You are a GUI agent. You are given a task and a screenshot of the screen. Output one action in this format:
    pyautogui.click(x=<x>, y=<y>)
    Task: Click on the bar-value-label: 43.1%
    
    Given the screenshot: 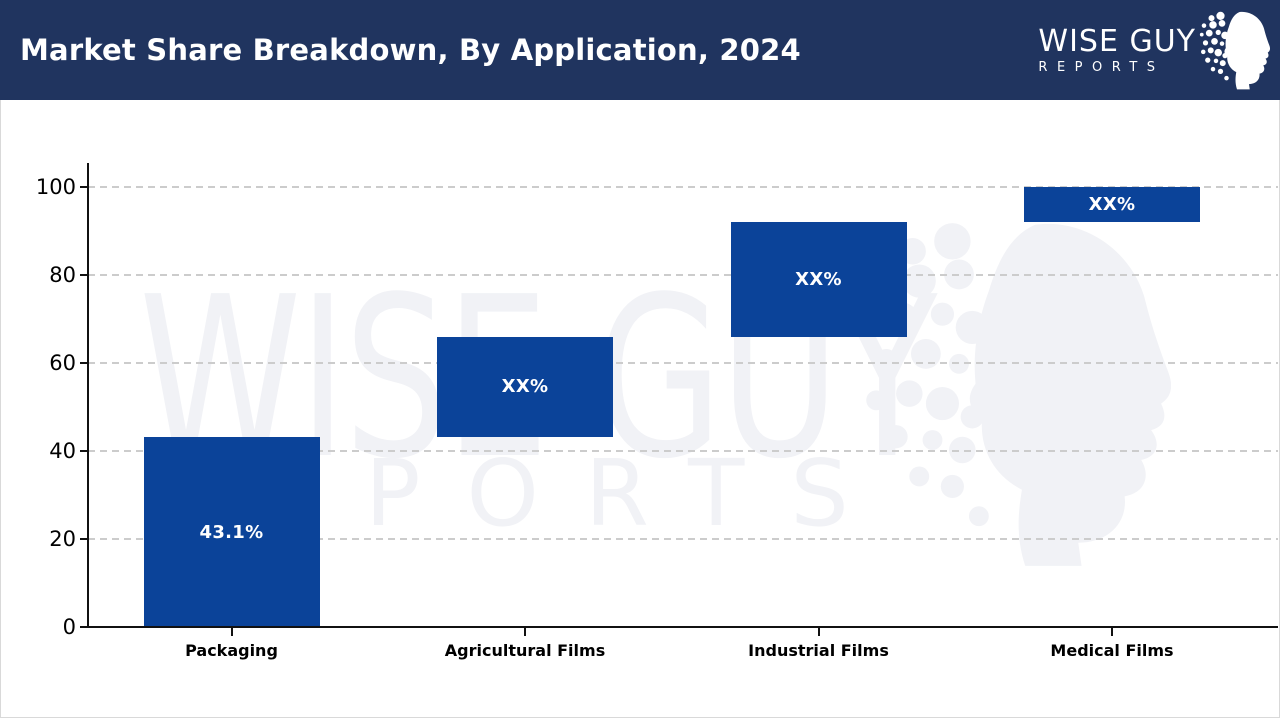 What is the action you would take?
    pyautogui.click(x=231, y=532)
    